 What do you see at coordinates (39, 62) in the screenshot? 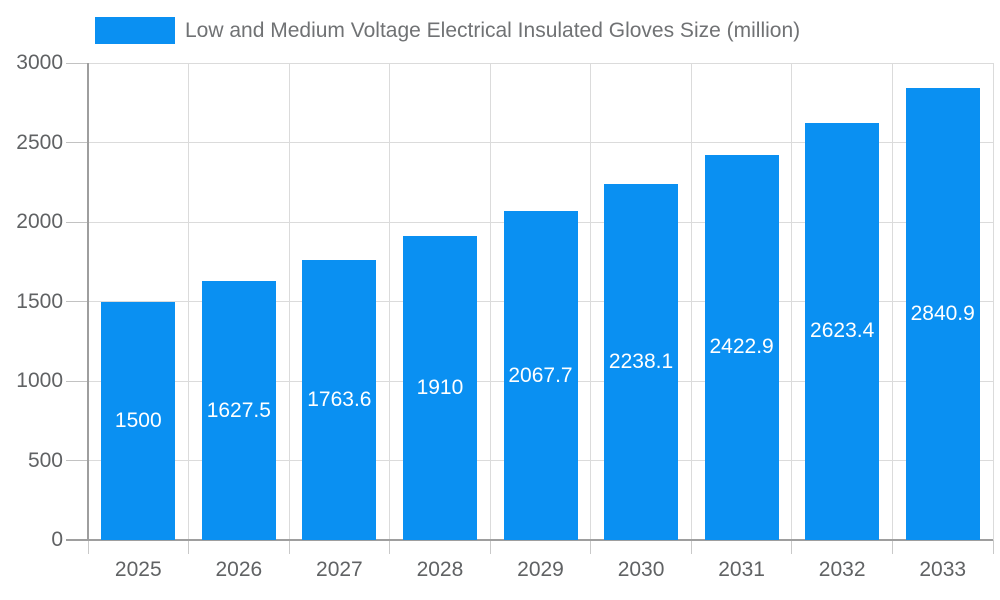
I see `y-axis-label: 3000` at bounding box center [39, 62].